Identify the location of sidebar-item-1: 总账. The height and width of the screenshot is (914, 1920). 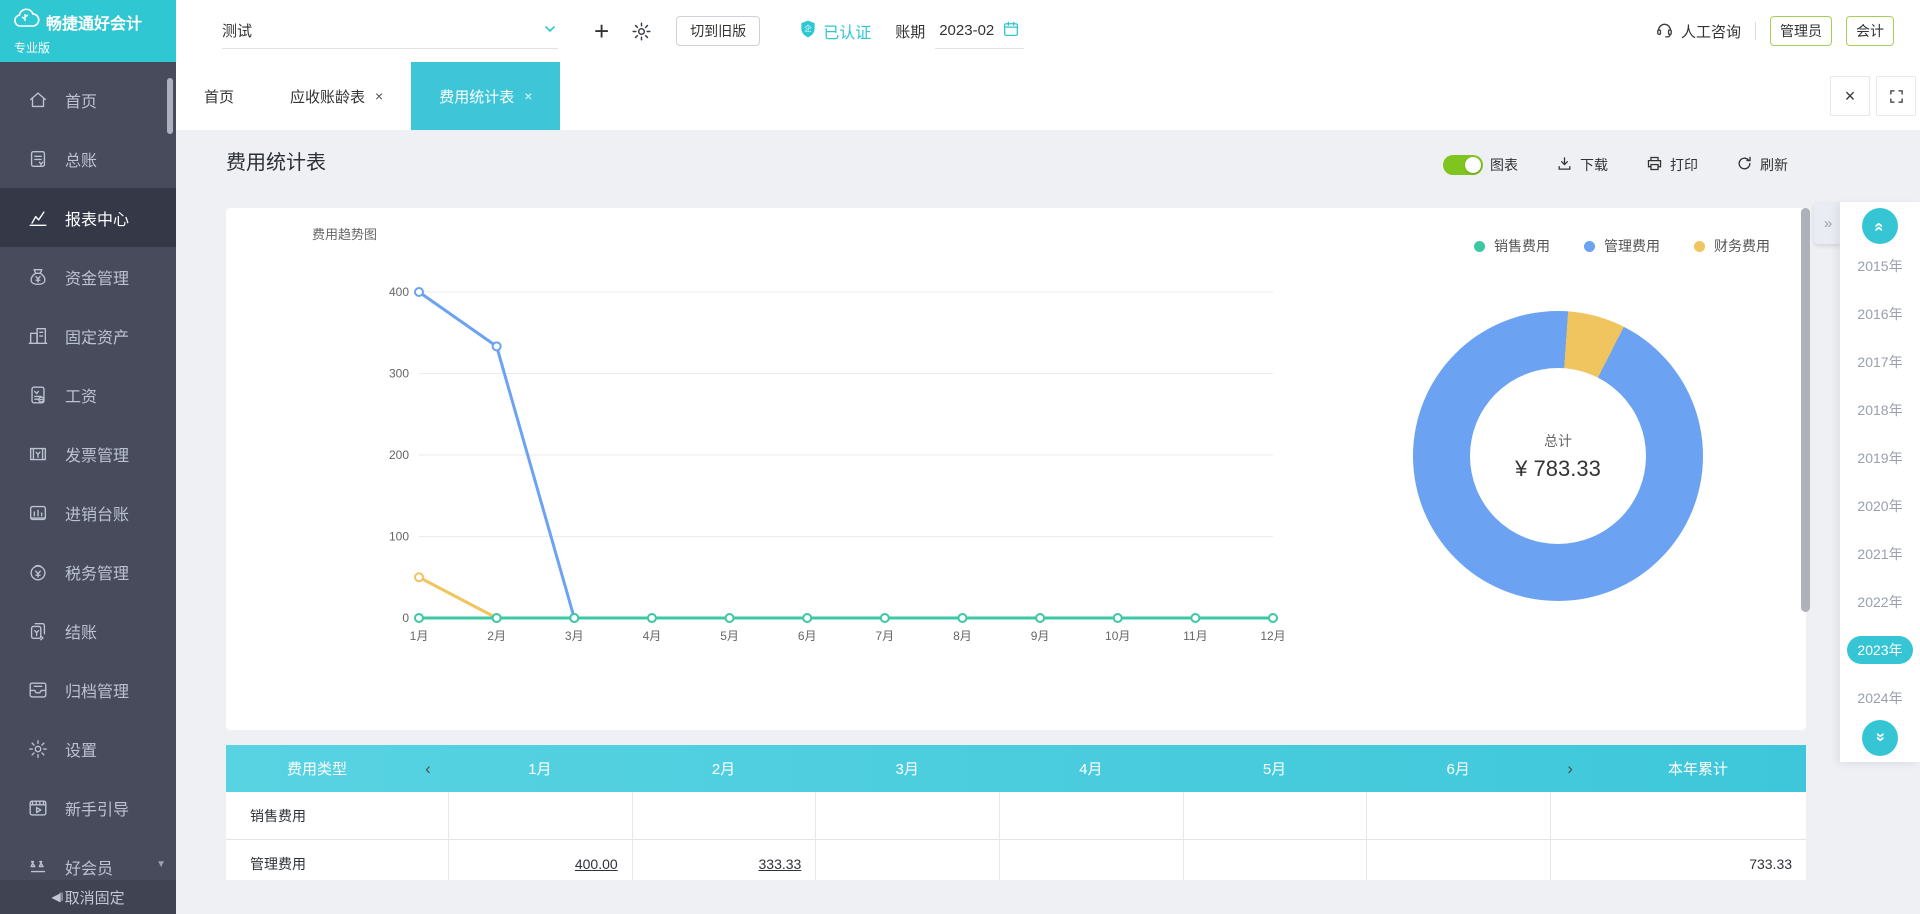
(88, 158).